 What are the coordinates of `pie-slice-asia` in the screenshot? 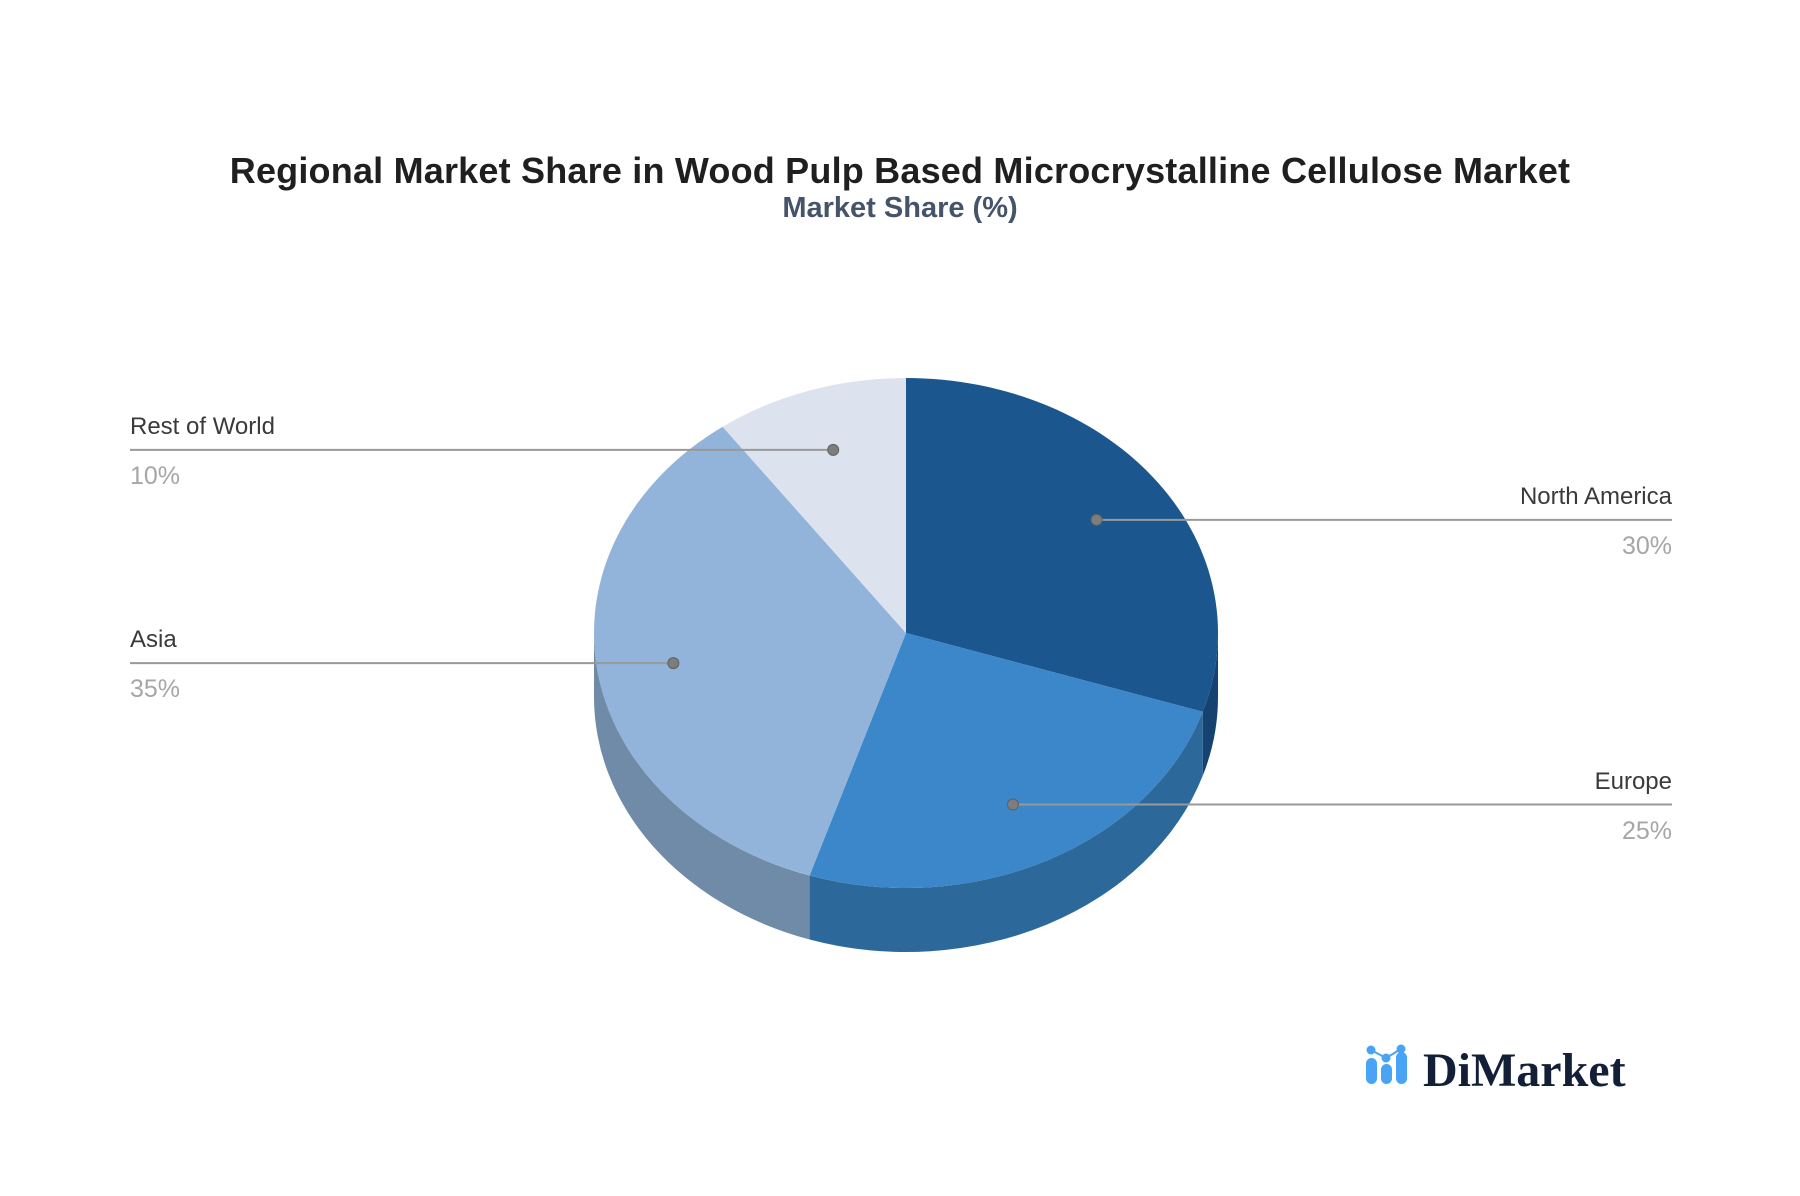 It's located at (750, 651).